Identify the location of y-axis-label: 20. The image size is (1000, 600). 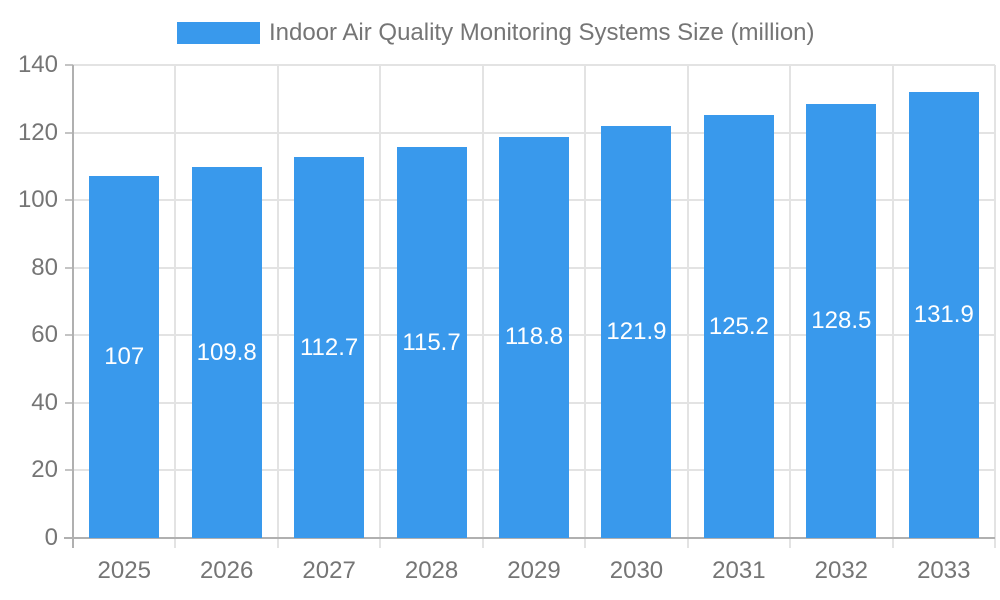
(44, 470).